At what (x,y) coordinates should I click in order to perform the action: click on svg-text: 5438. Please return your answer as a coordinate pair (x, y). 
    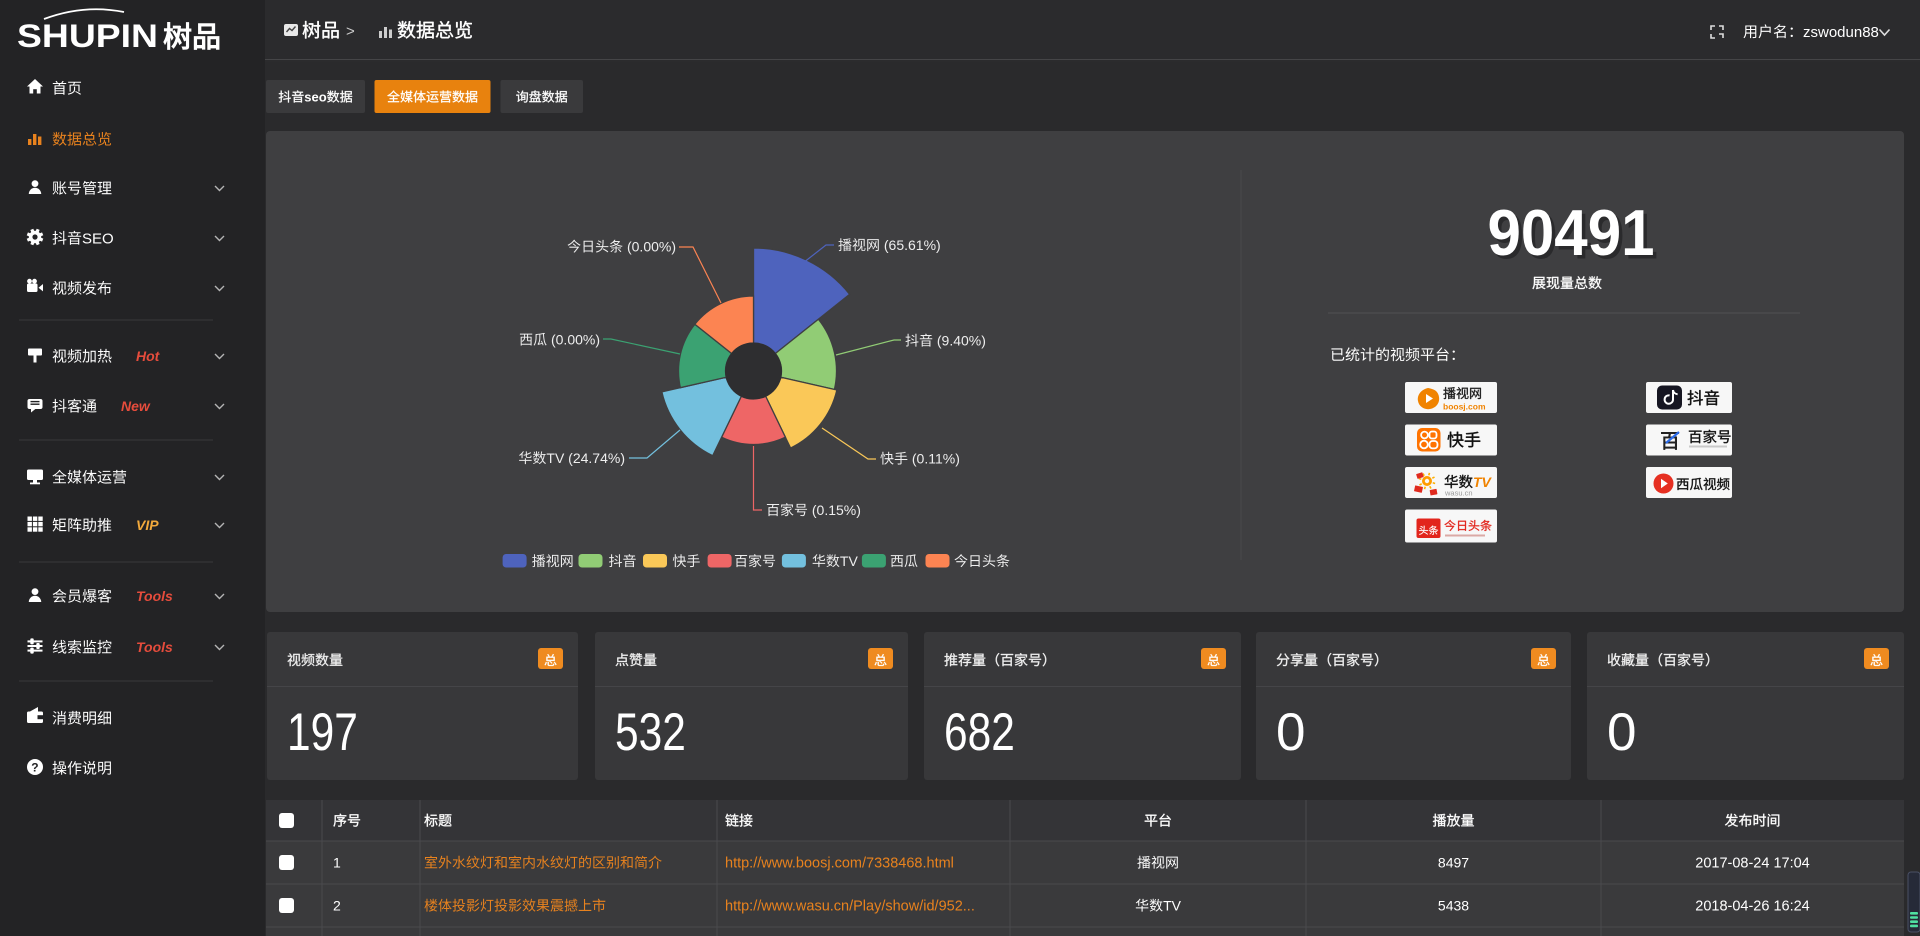
    Looking at the image, I should click on (1453, 906).